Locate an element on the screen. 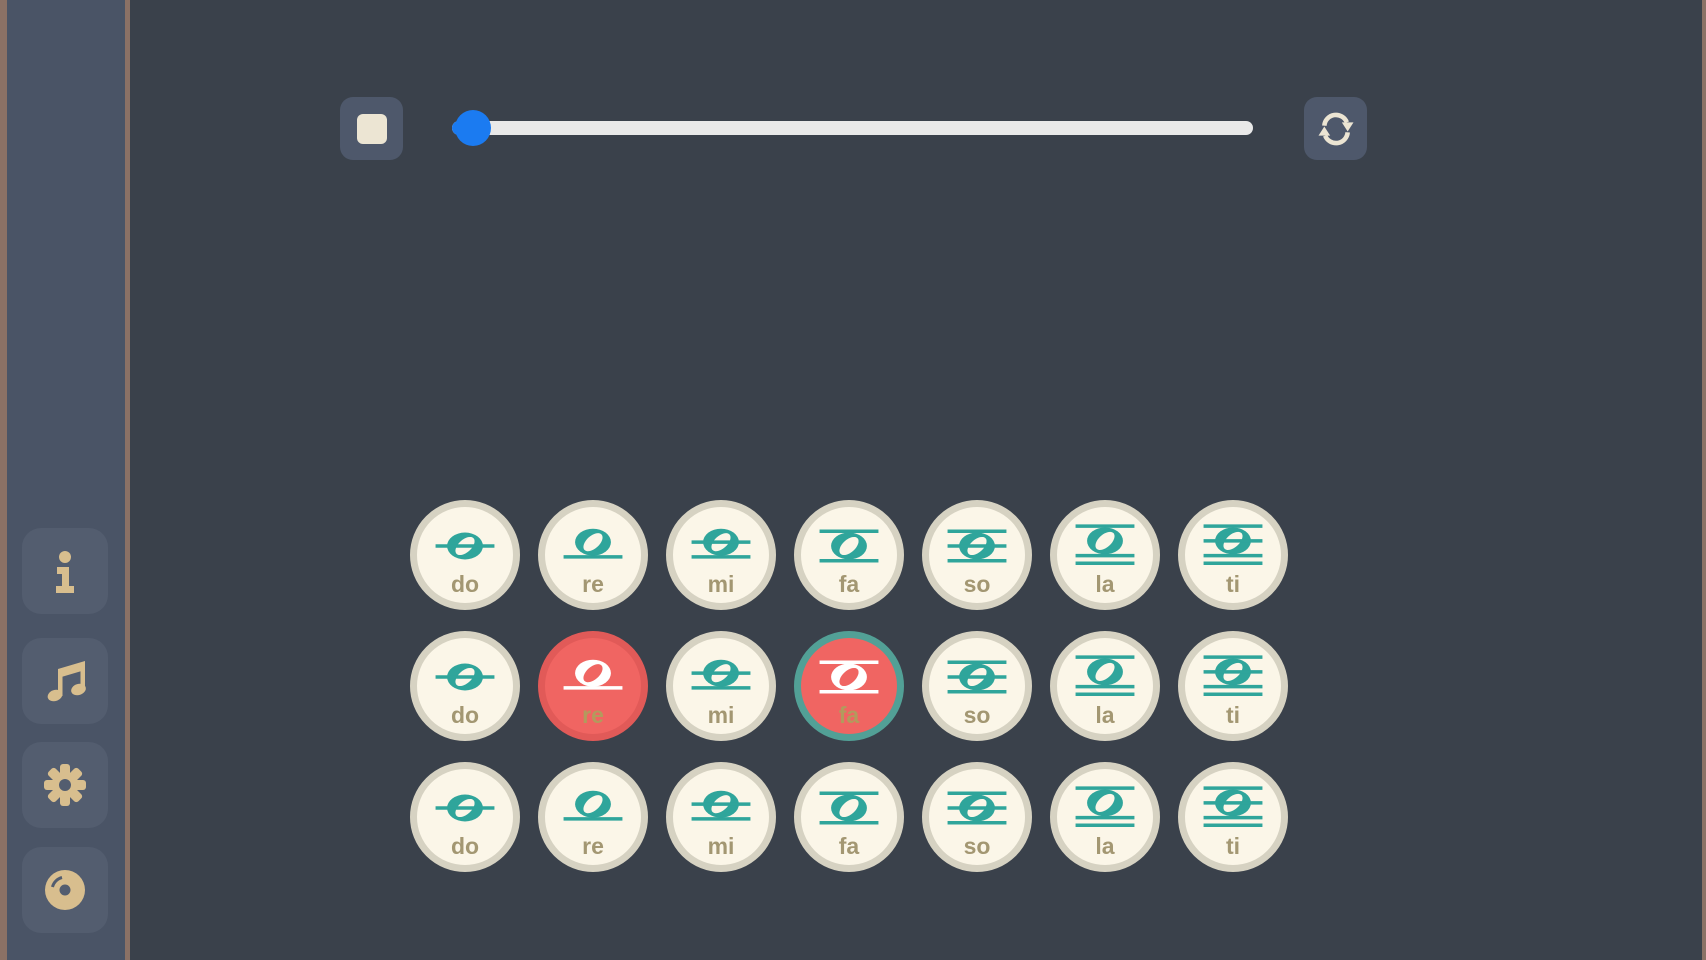 This screenshot has width=1706, height=960. gear-icon is located at coordinates (65, 785).